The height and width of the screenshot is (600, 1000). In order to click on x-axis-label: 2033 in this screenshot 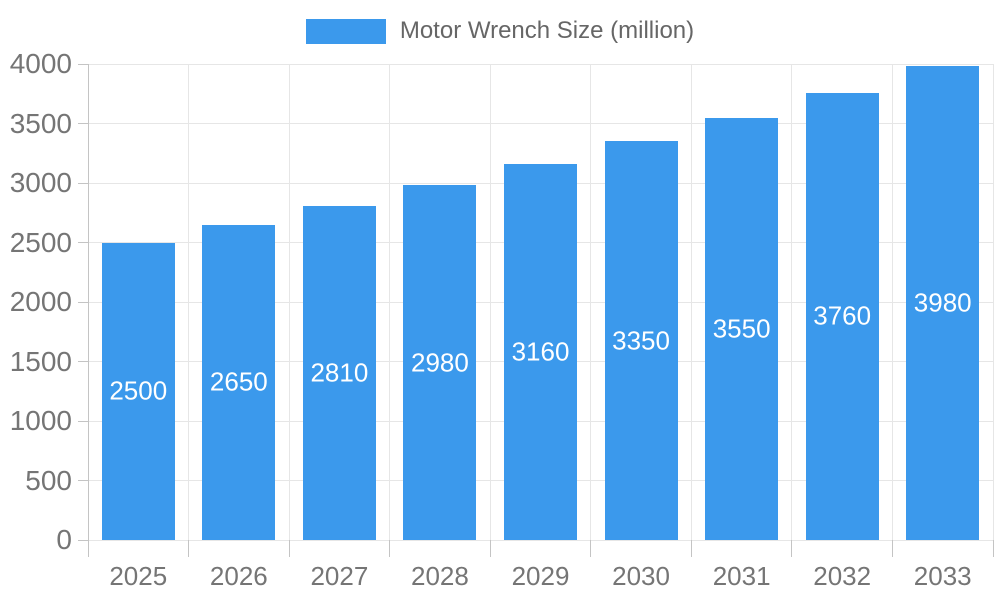, I will do `click(942, 576)`.